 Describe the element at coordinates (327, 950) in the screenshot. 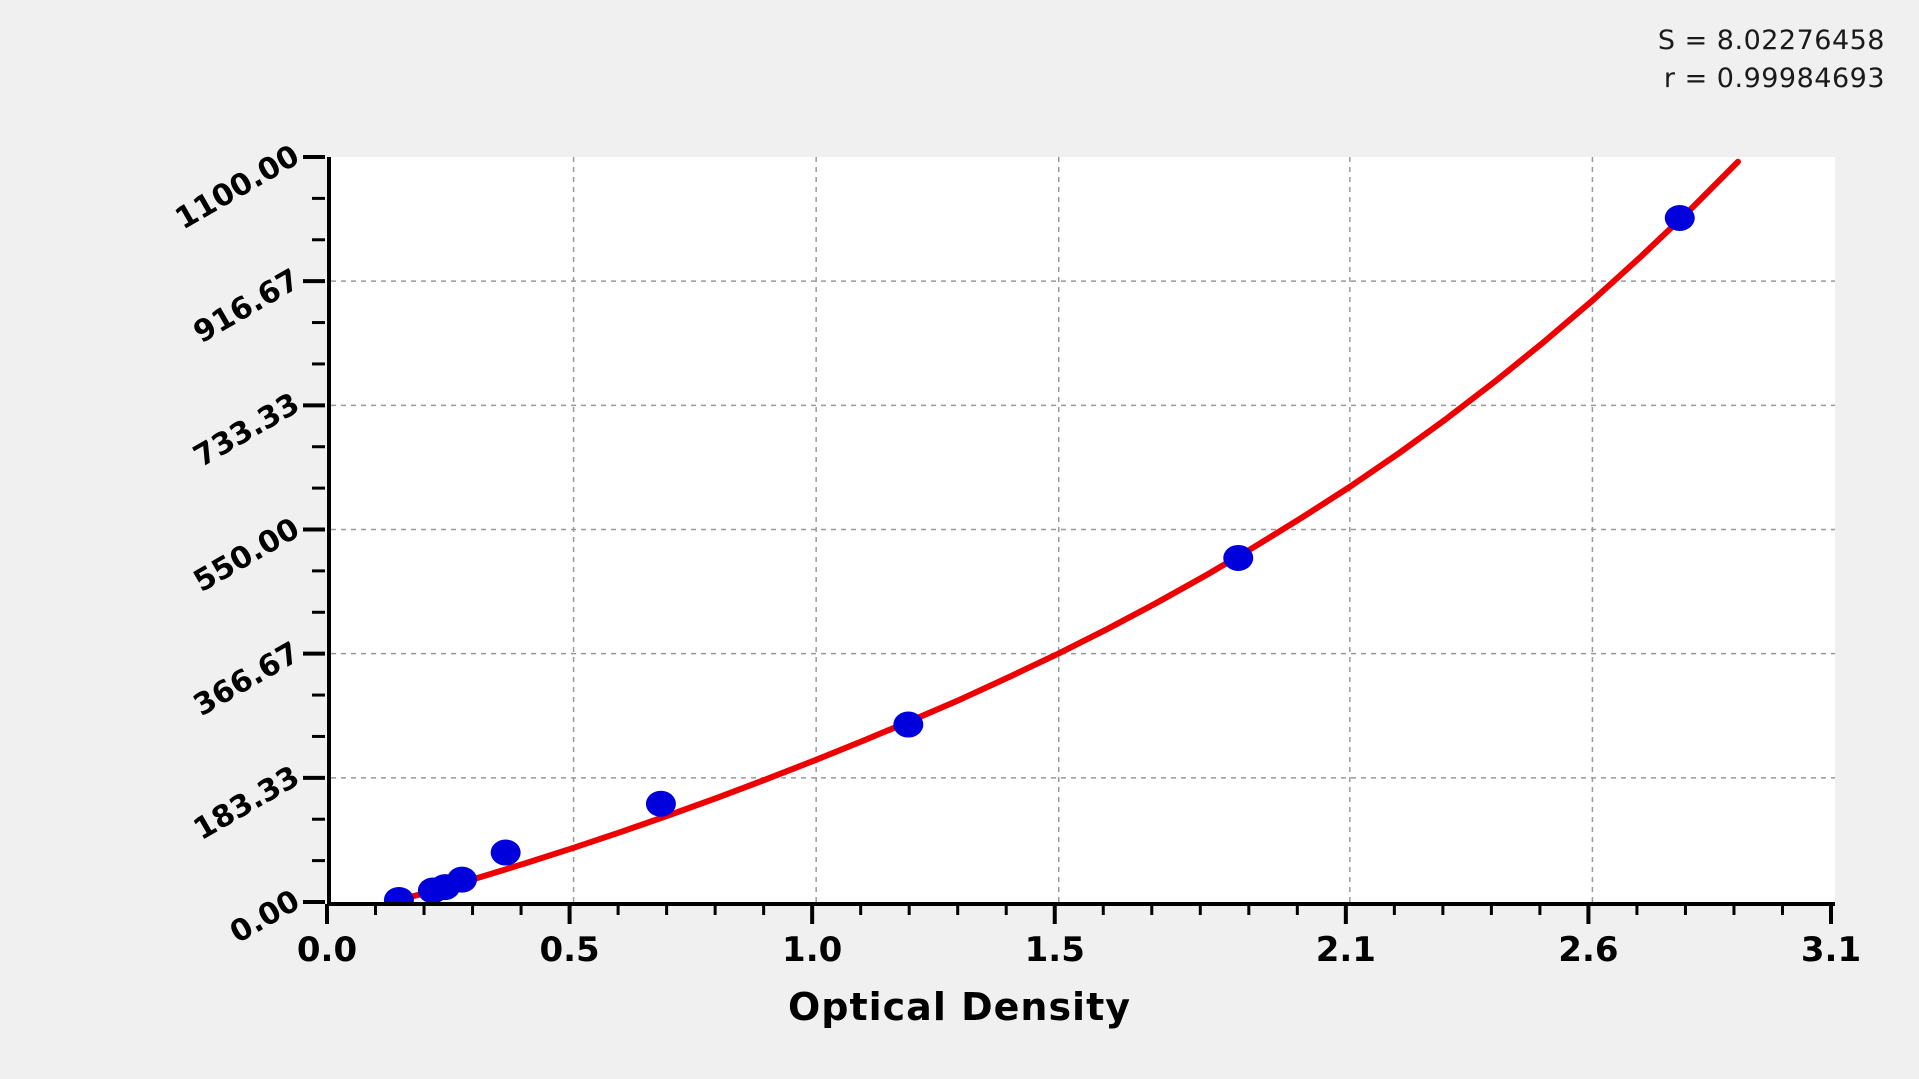

I see `x-tick-label: 0.0` at that location.